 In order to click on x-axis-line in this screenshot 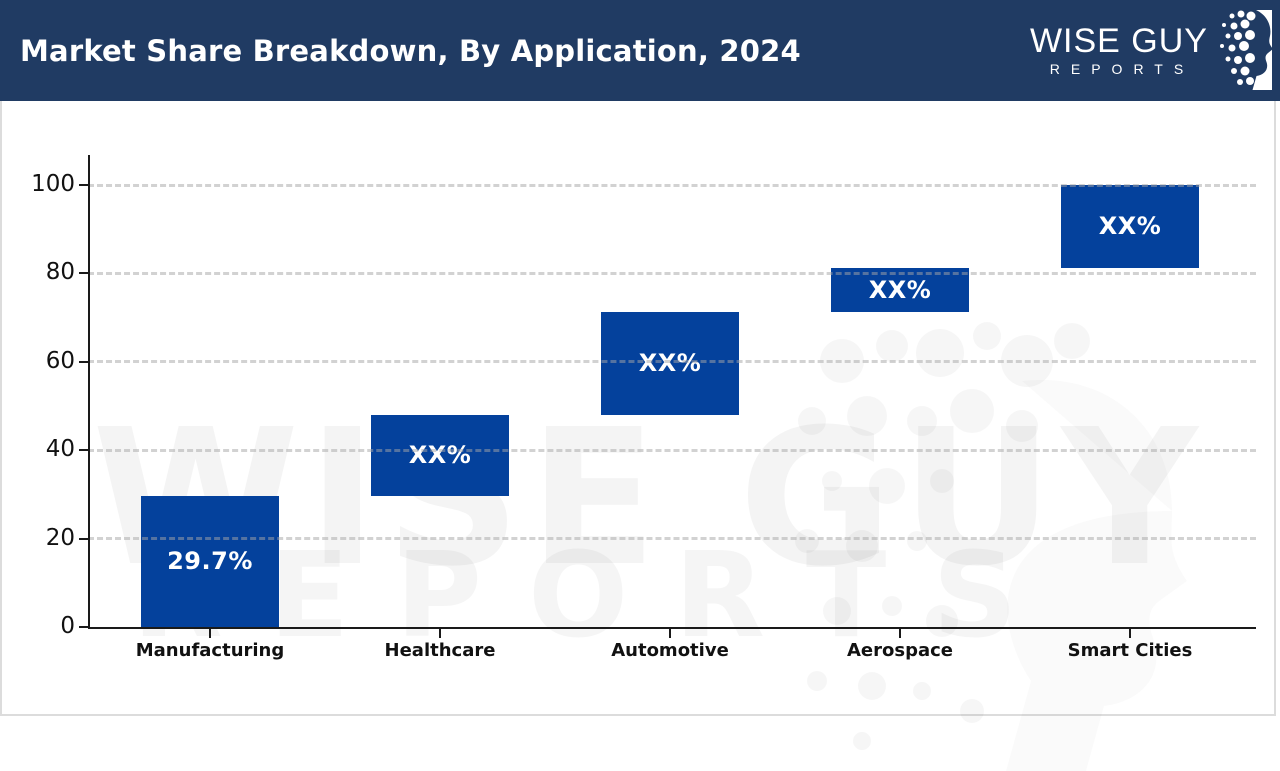, I will do `click(672, 628)`.